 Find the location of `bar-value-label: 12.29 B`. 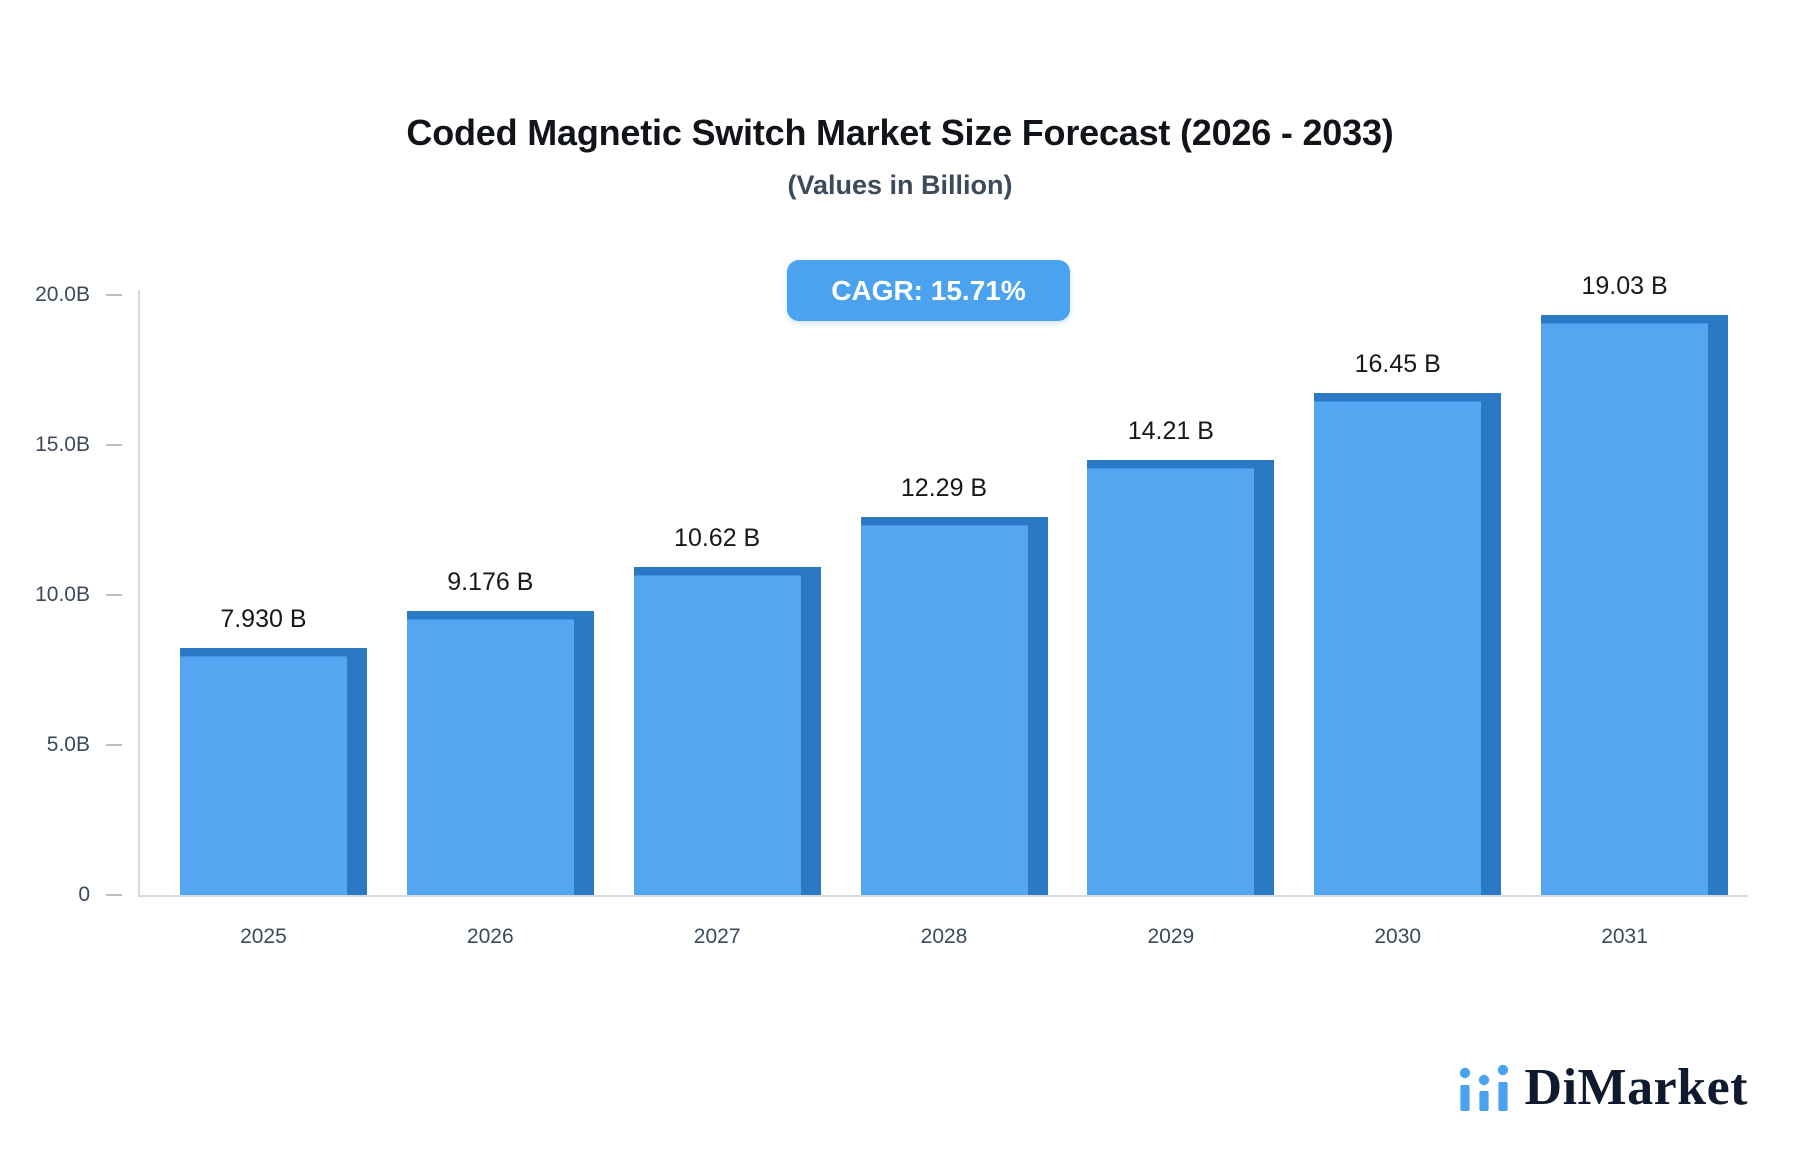

bar-value-label: 12.29 B is located at coordinates (944, 488).